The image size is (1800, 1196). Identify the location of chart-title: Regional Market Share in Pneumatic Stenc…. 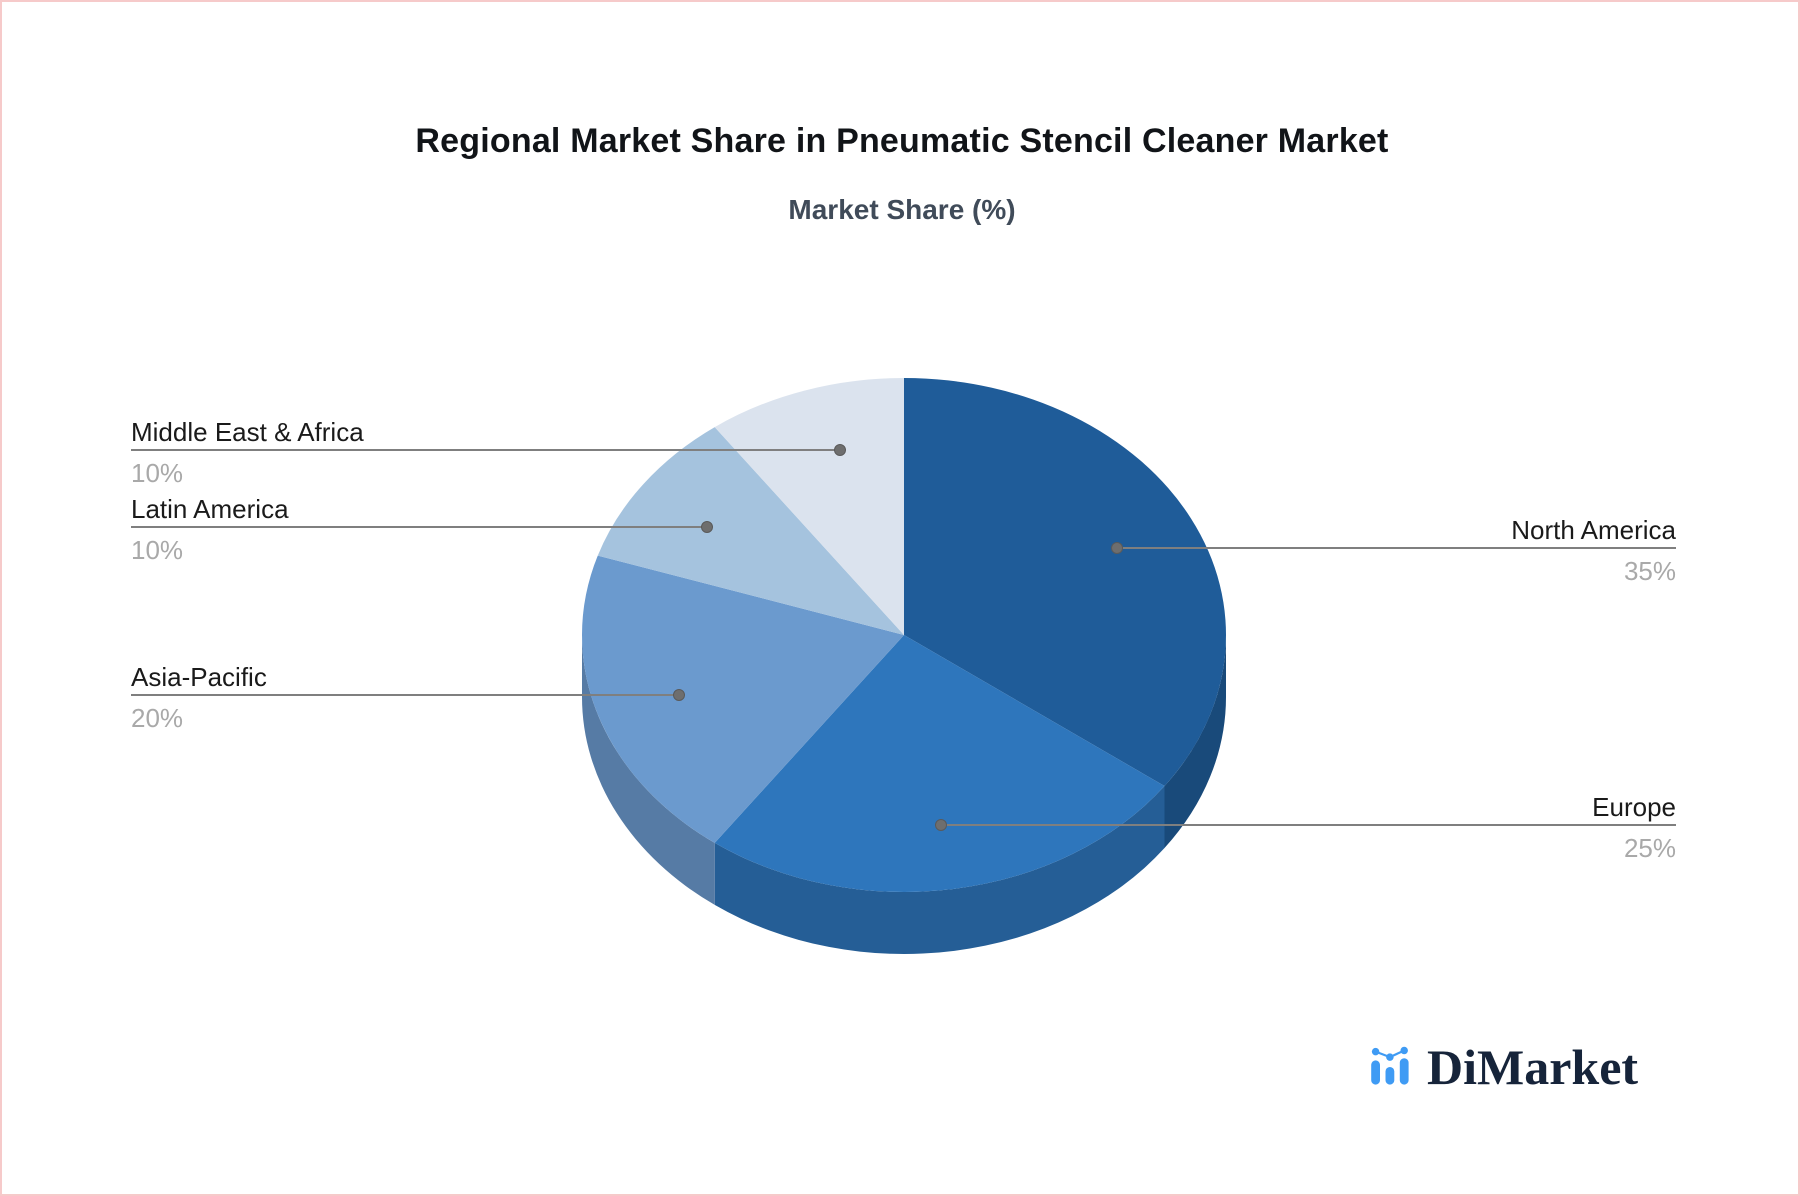
(902, 141).